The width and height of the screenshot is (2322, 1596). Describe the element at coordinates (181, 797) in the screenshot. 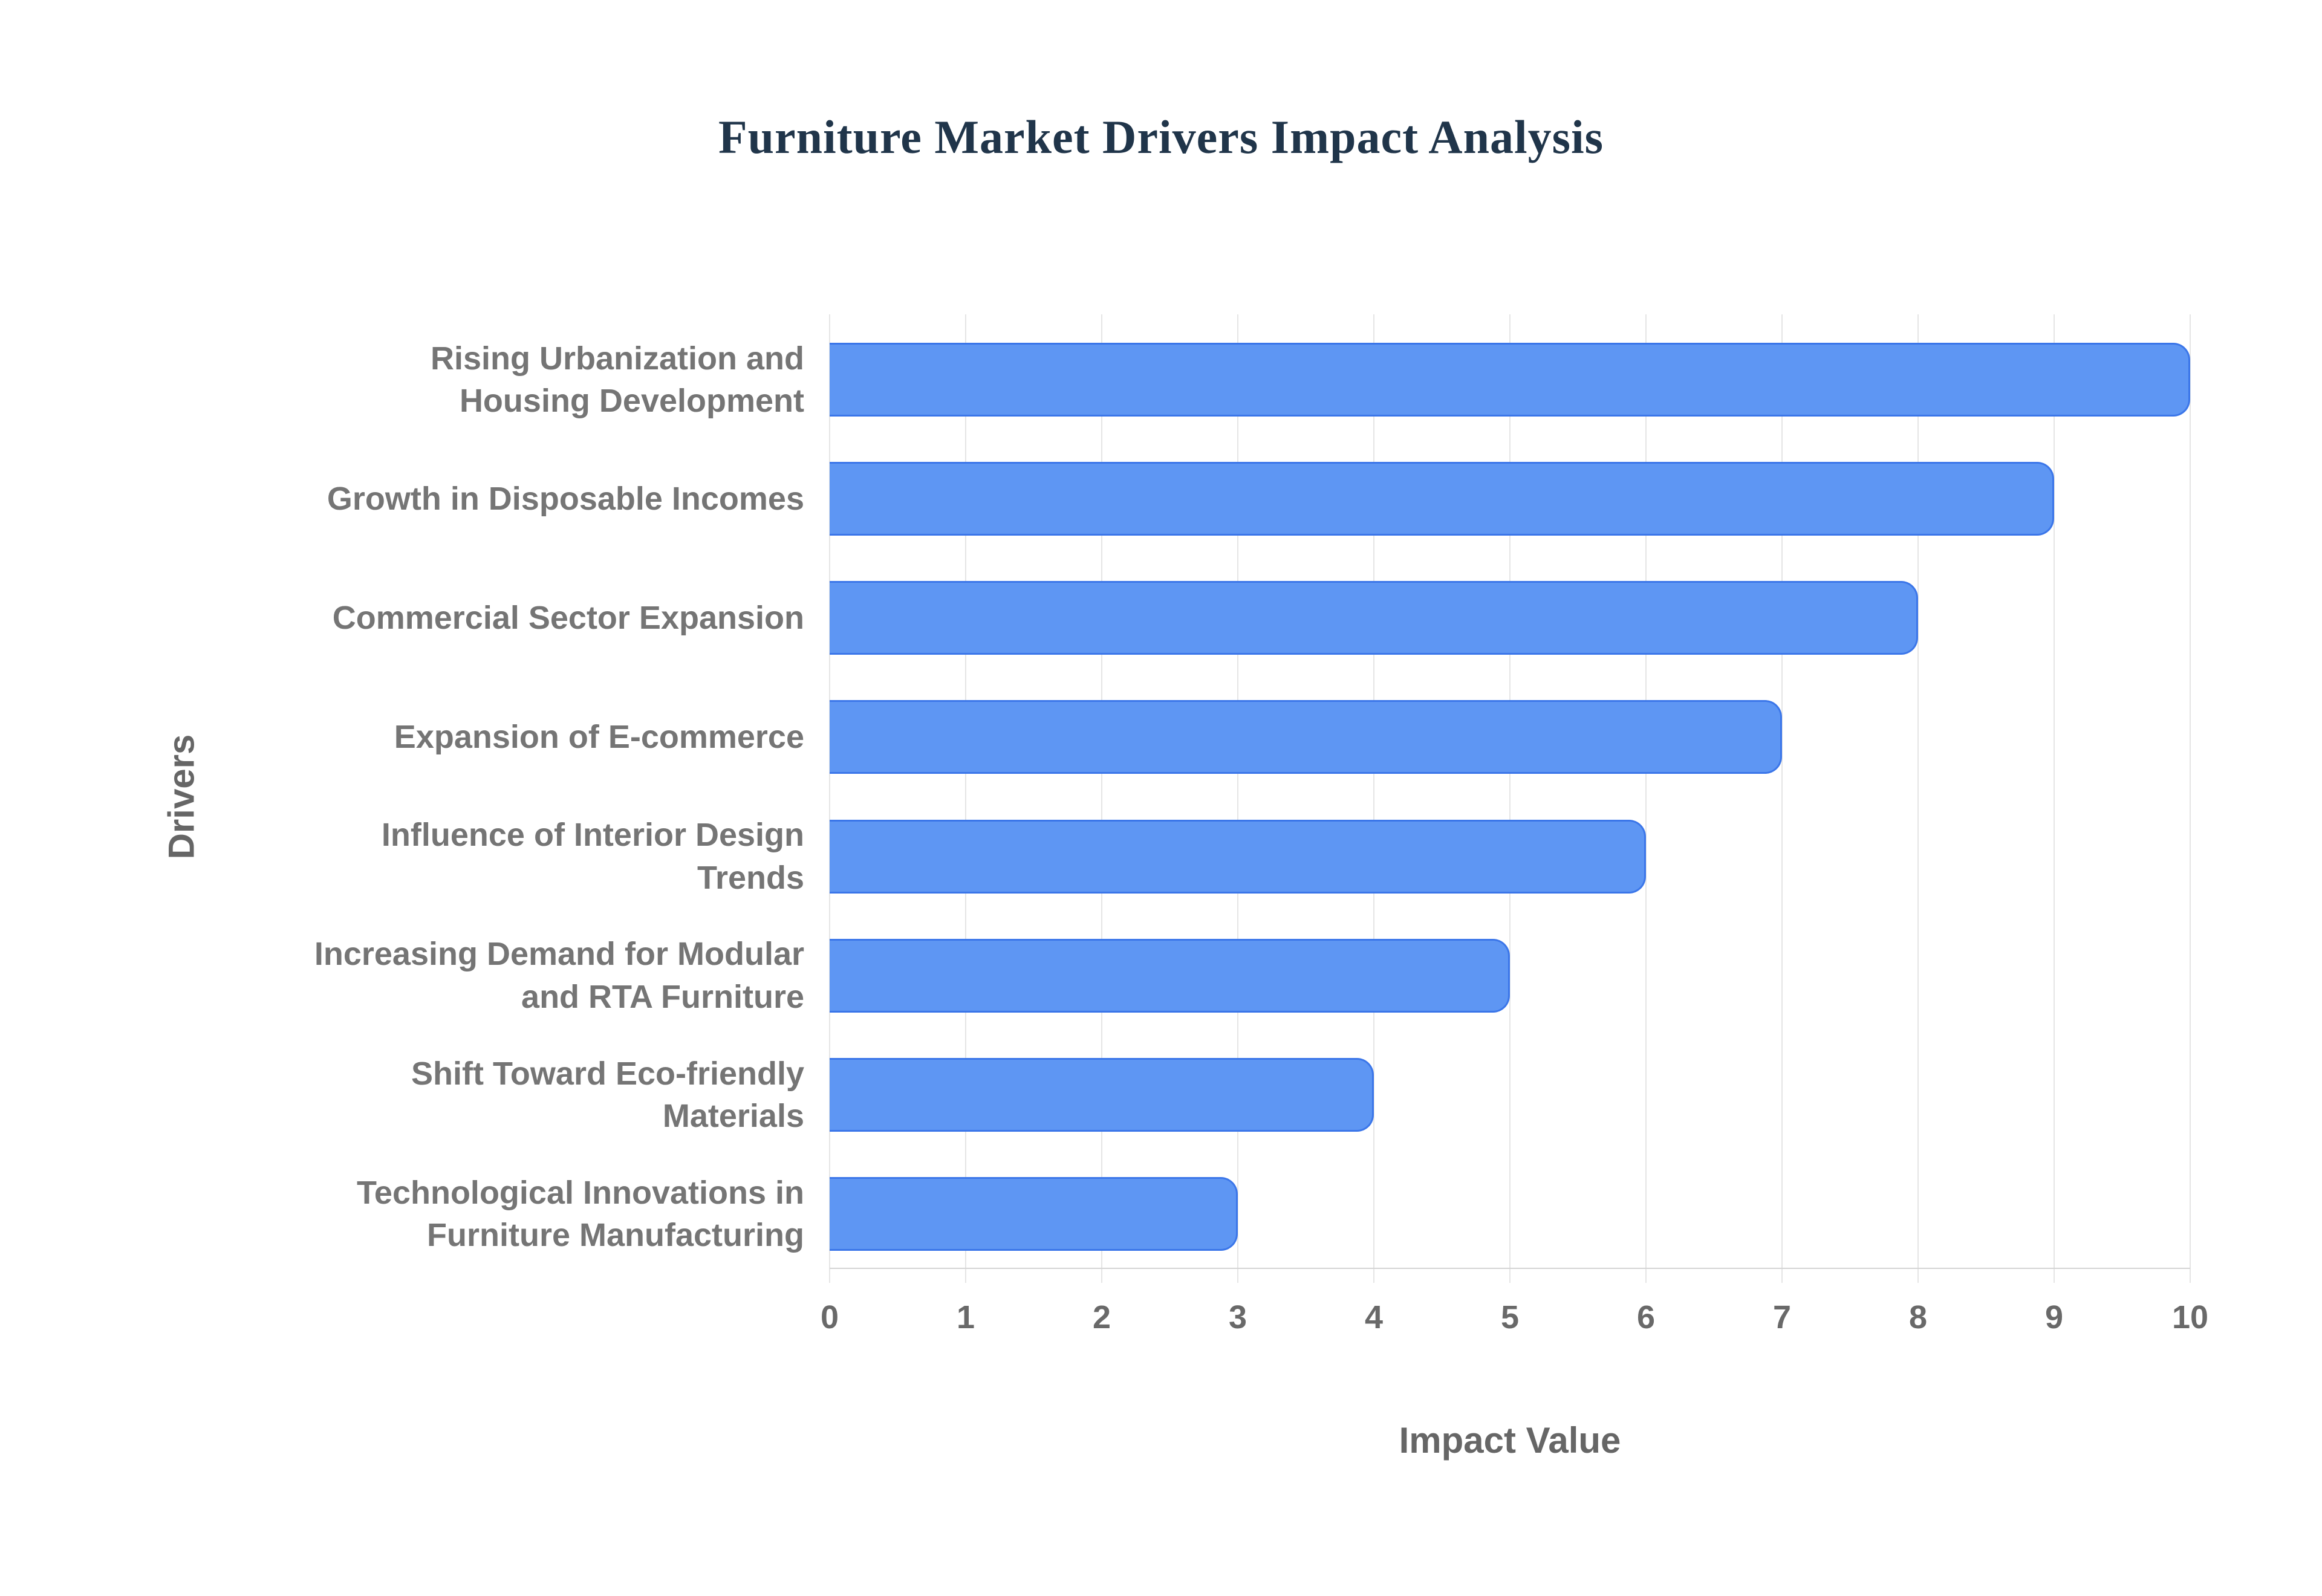

I see `y-axis-title: Drivers` at that location.